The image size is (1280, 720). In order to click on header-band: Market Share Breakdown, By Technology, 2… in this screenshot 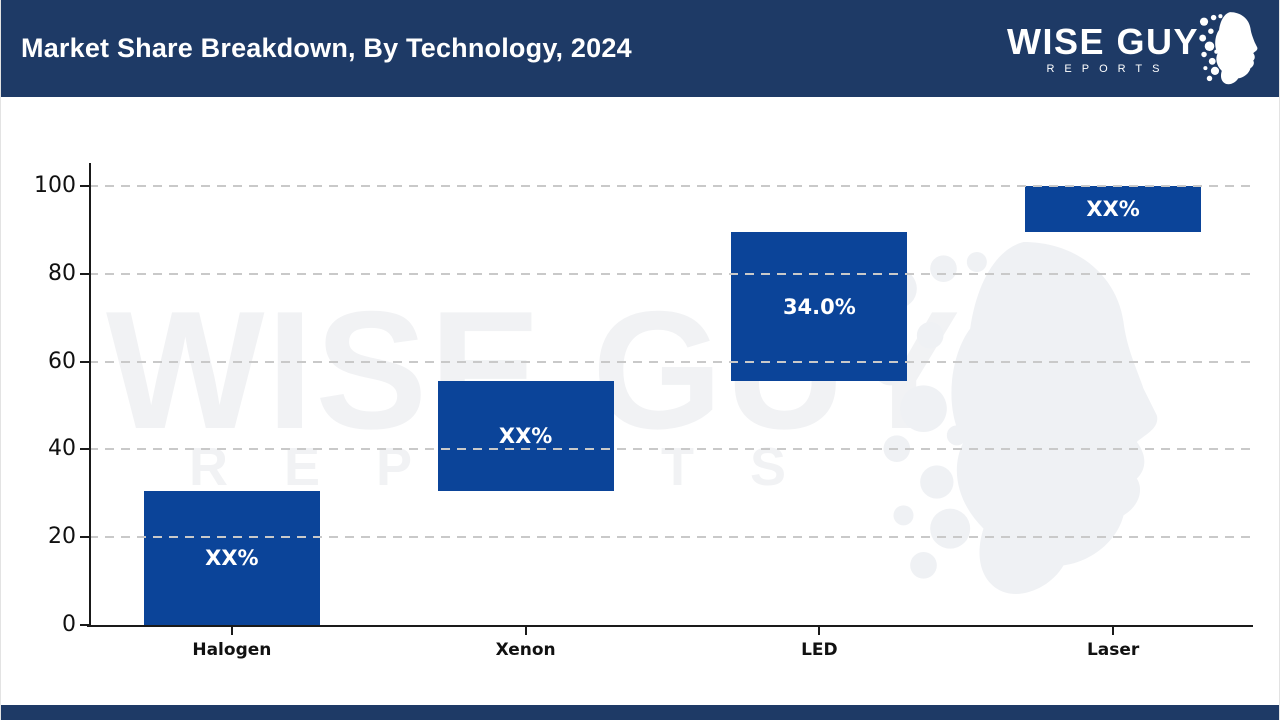, I will do `click(640, 48)`.